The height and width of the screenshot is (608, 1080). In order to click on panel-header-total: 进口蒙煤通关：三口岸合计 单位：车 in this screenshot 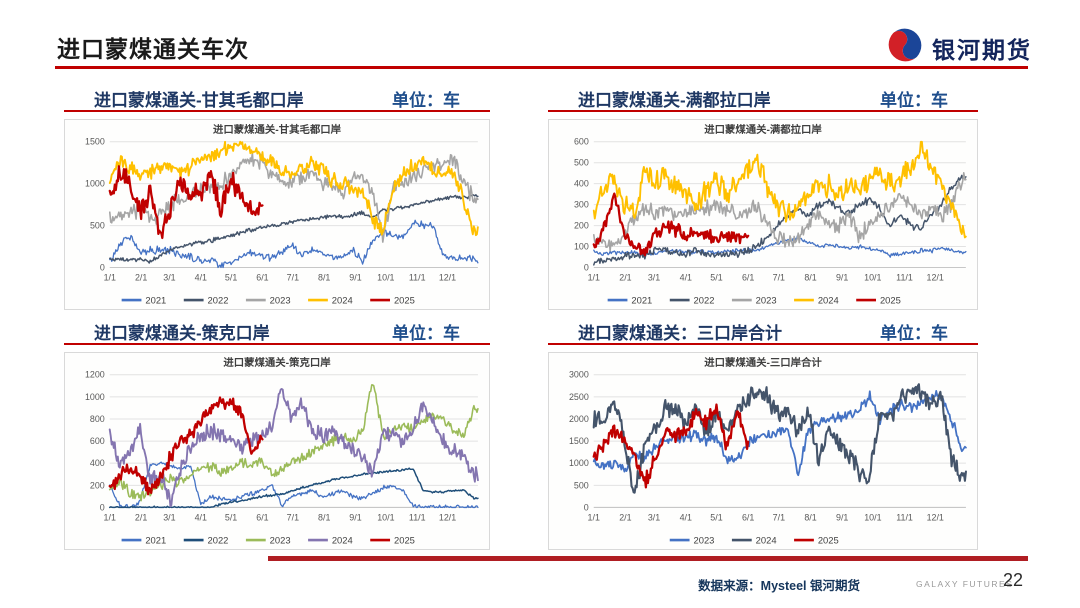, I will do `click(763, 332)`.